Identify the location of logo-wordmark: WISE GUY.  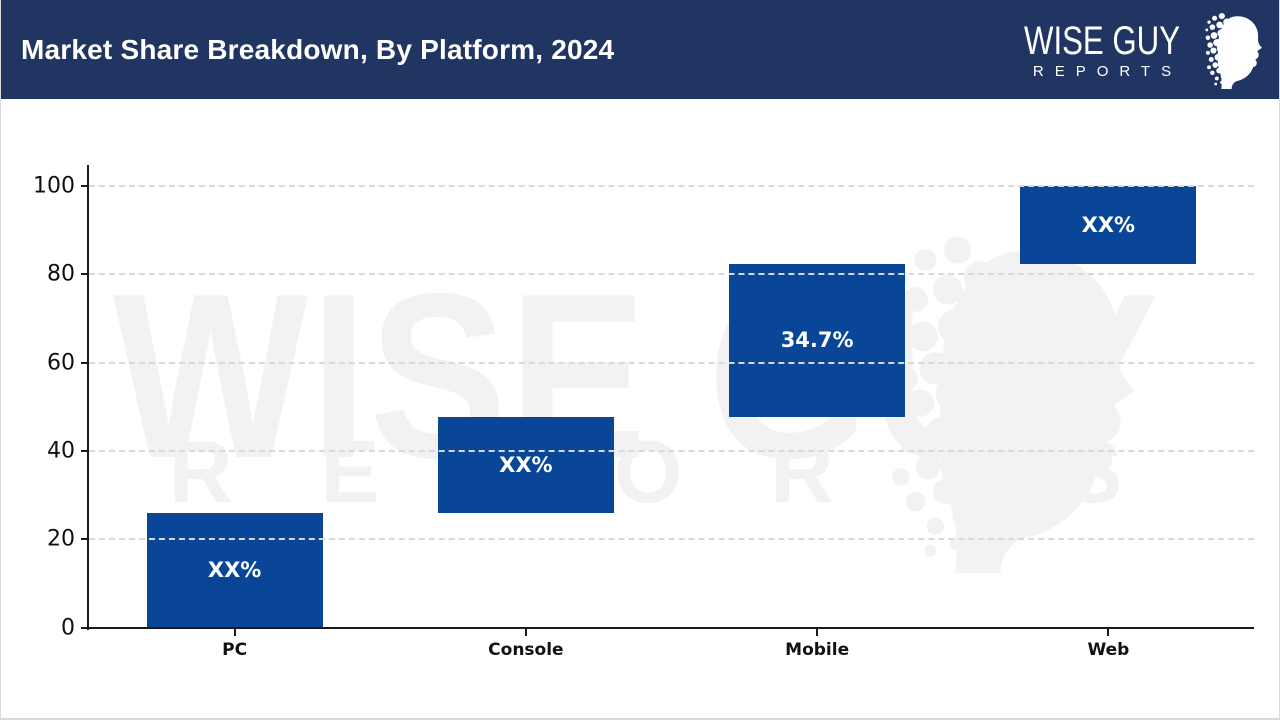
(1101, 40).